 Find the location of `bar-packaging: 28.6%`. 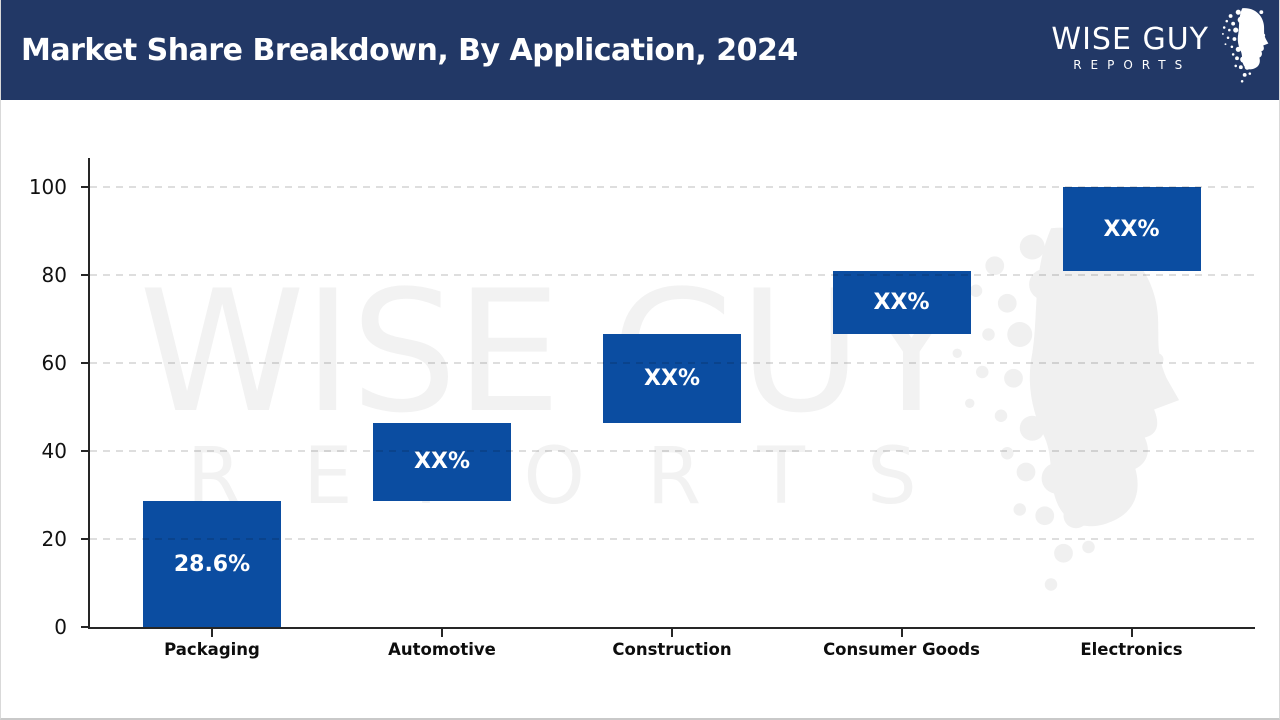

bar-packaging: 28.6% is located at coordinates (212, 564).